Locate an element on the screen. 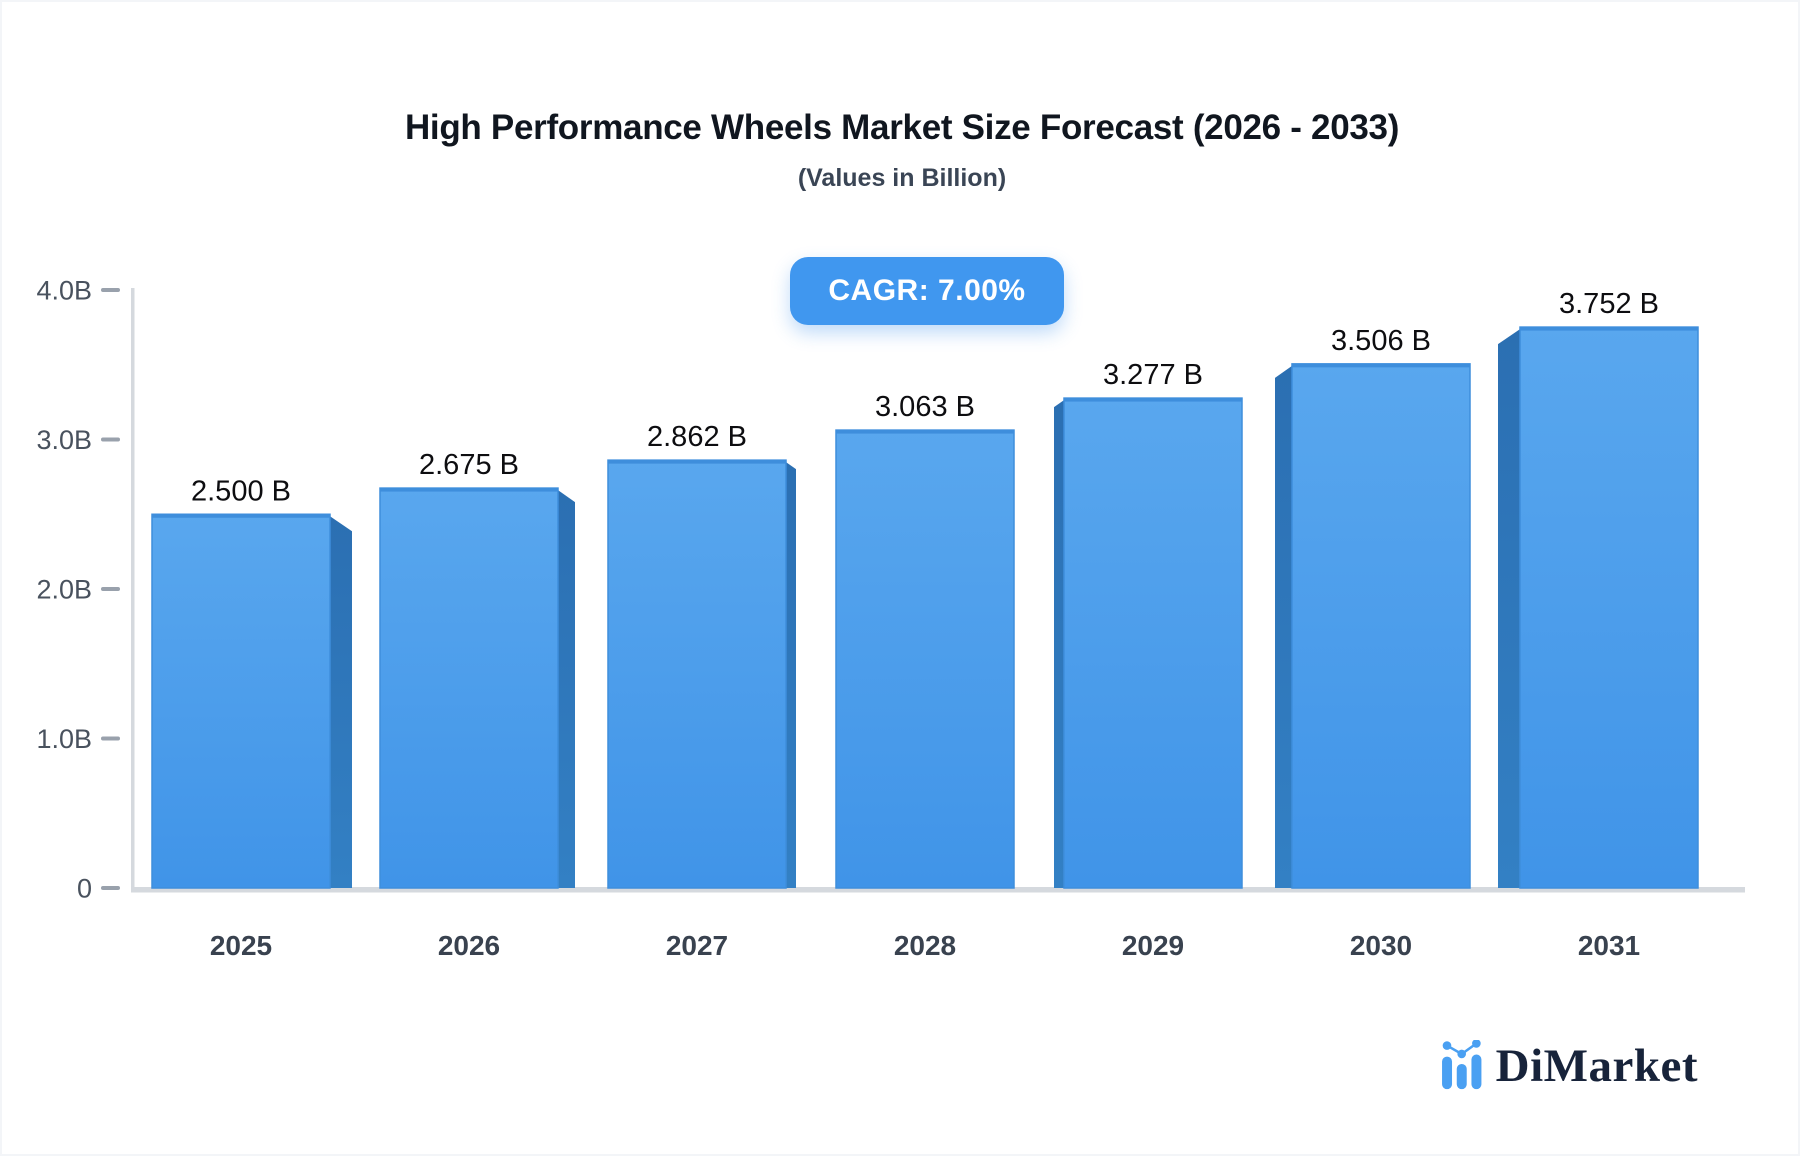  bar-value-label-2026: 2.675 B is located at coordinates (469, 465).